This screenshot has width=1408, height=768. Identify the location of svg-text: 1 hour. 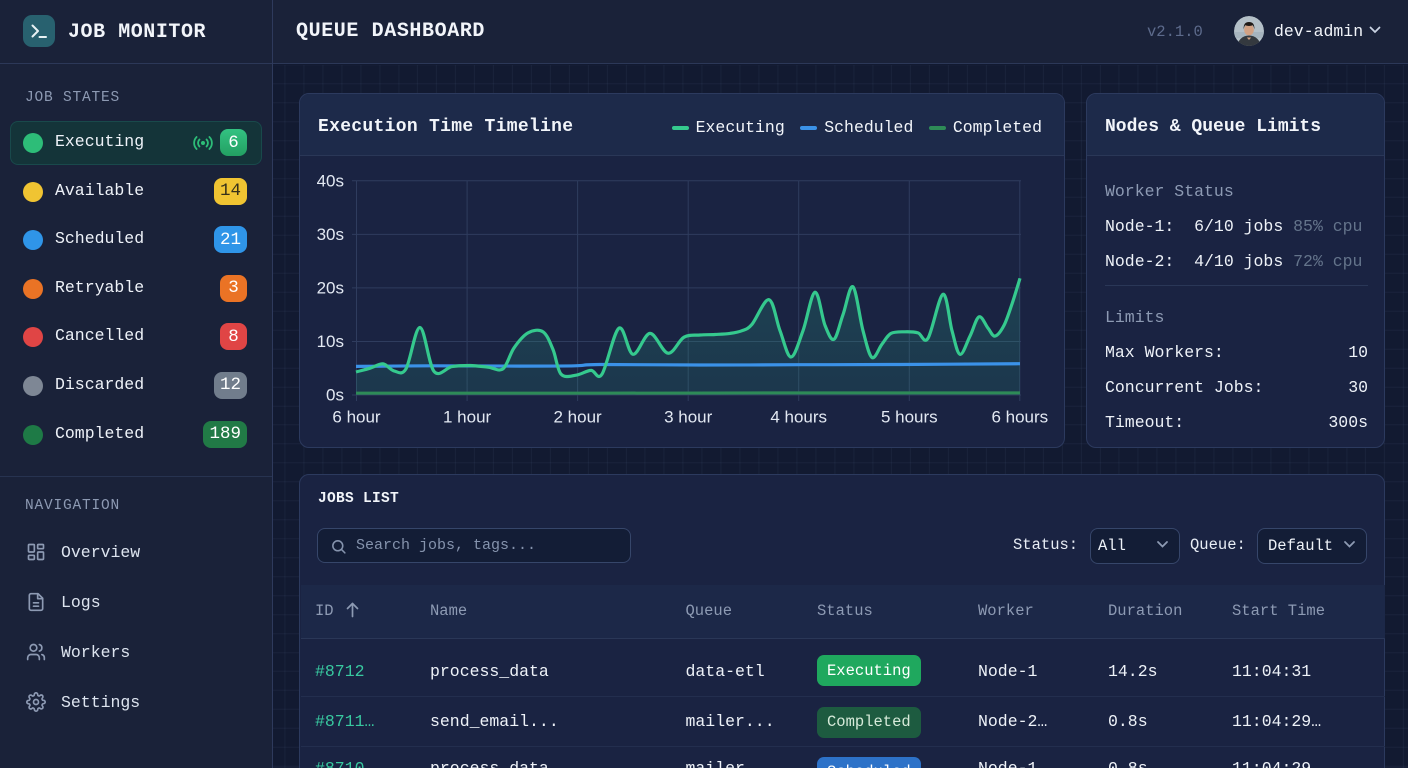
(467, 417).